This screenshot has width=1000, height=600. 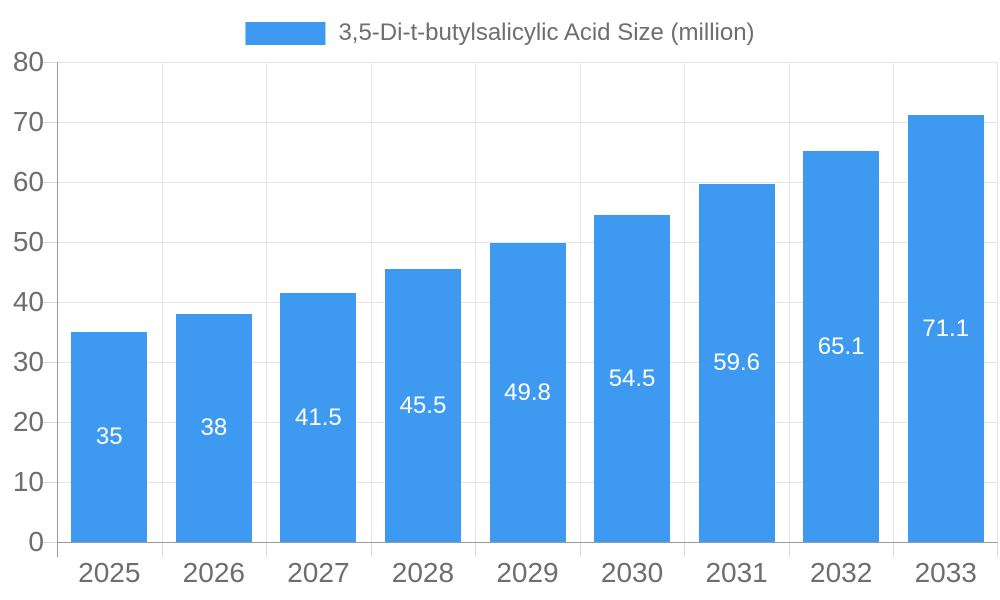 I want to click on bar-2028: 45.5, so click(x=422, y=405).